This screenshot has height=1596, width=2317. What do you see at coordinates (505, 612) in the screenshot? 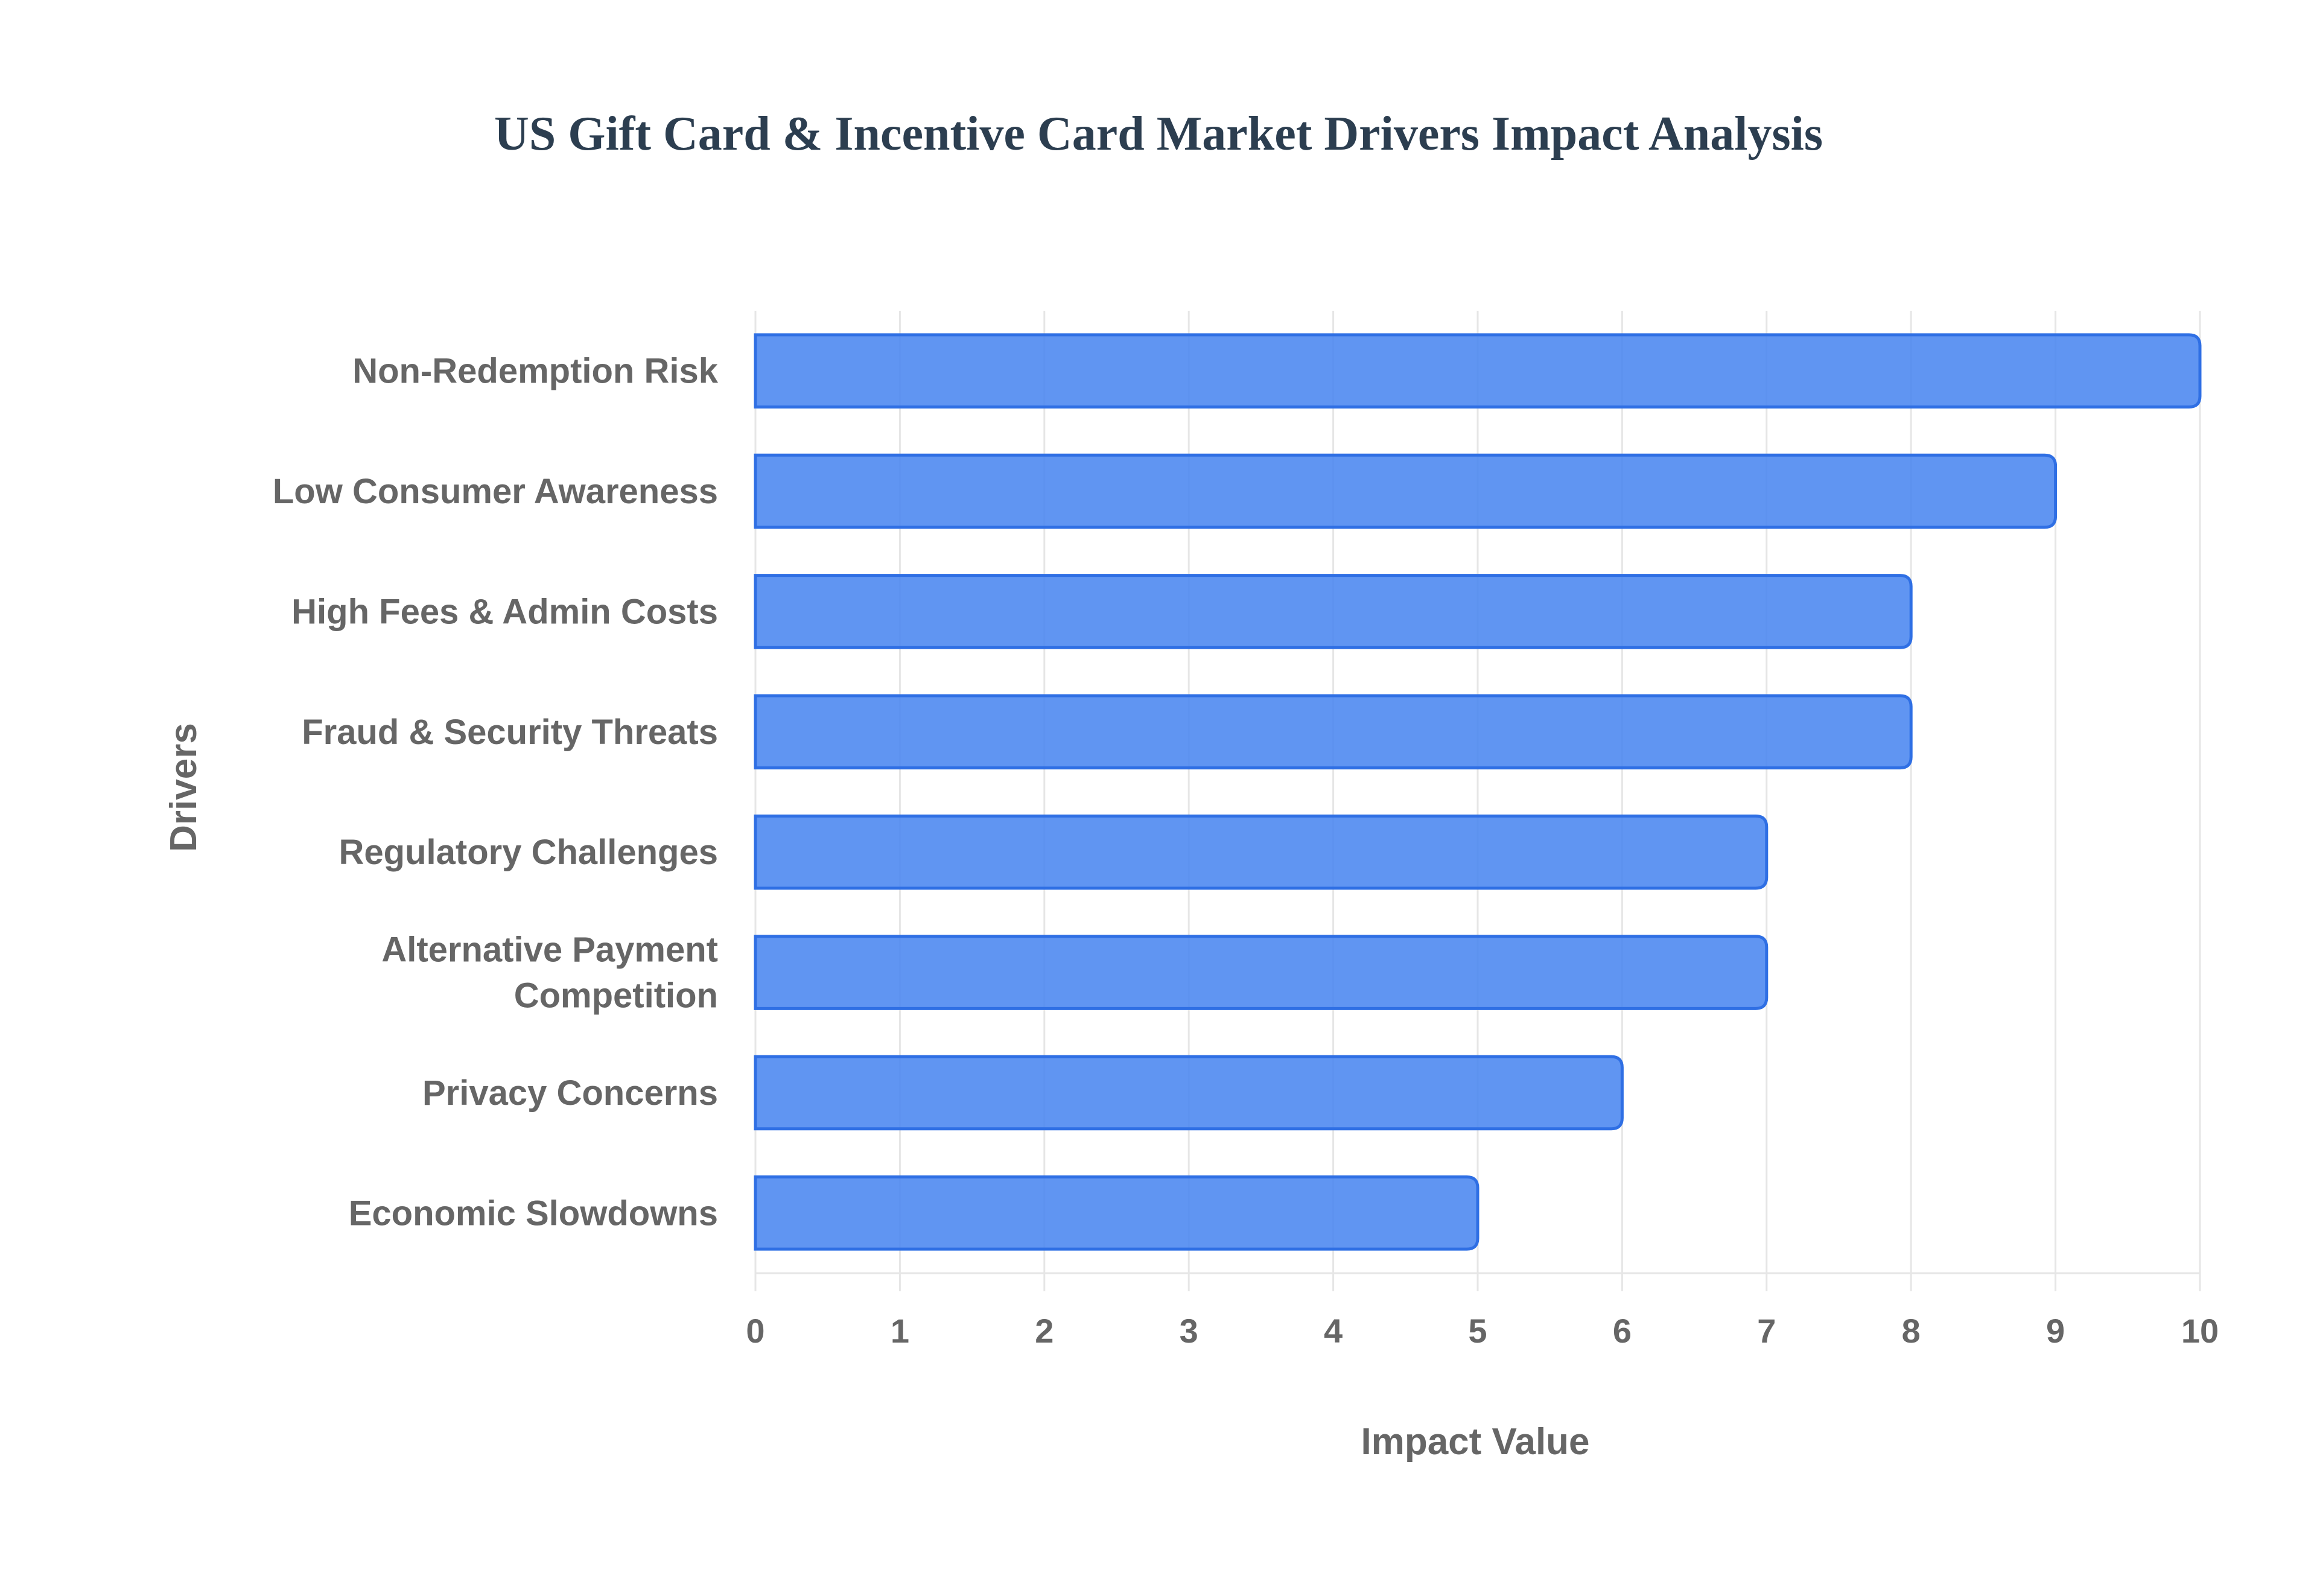
I see `y-tick-label: High Fees & Admin Costs` at bounding box center [505, 612].